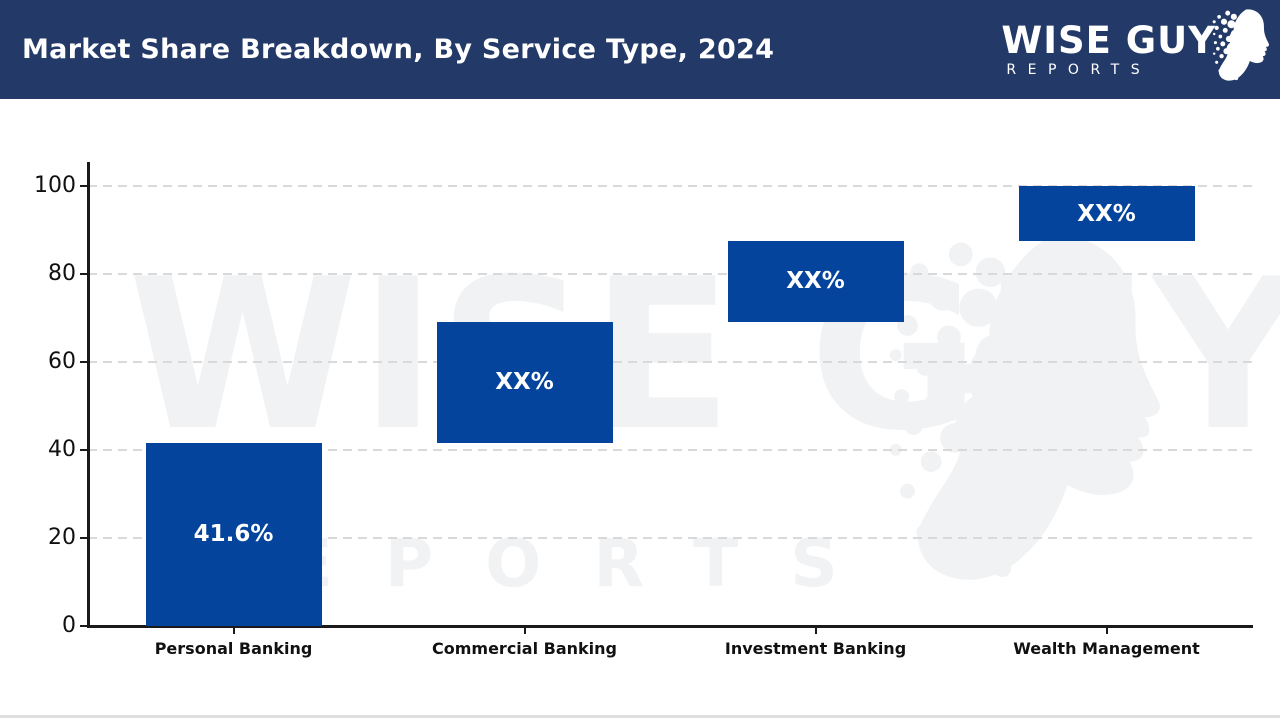 This screenshot has width=1280, height=720. Describe the element at coordinates (62, 537) in the screenshot. I see `y-tick-label: 20` at that location.